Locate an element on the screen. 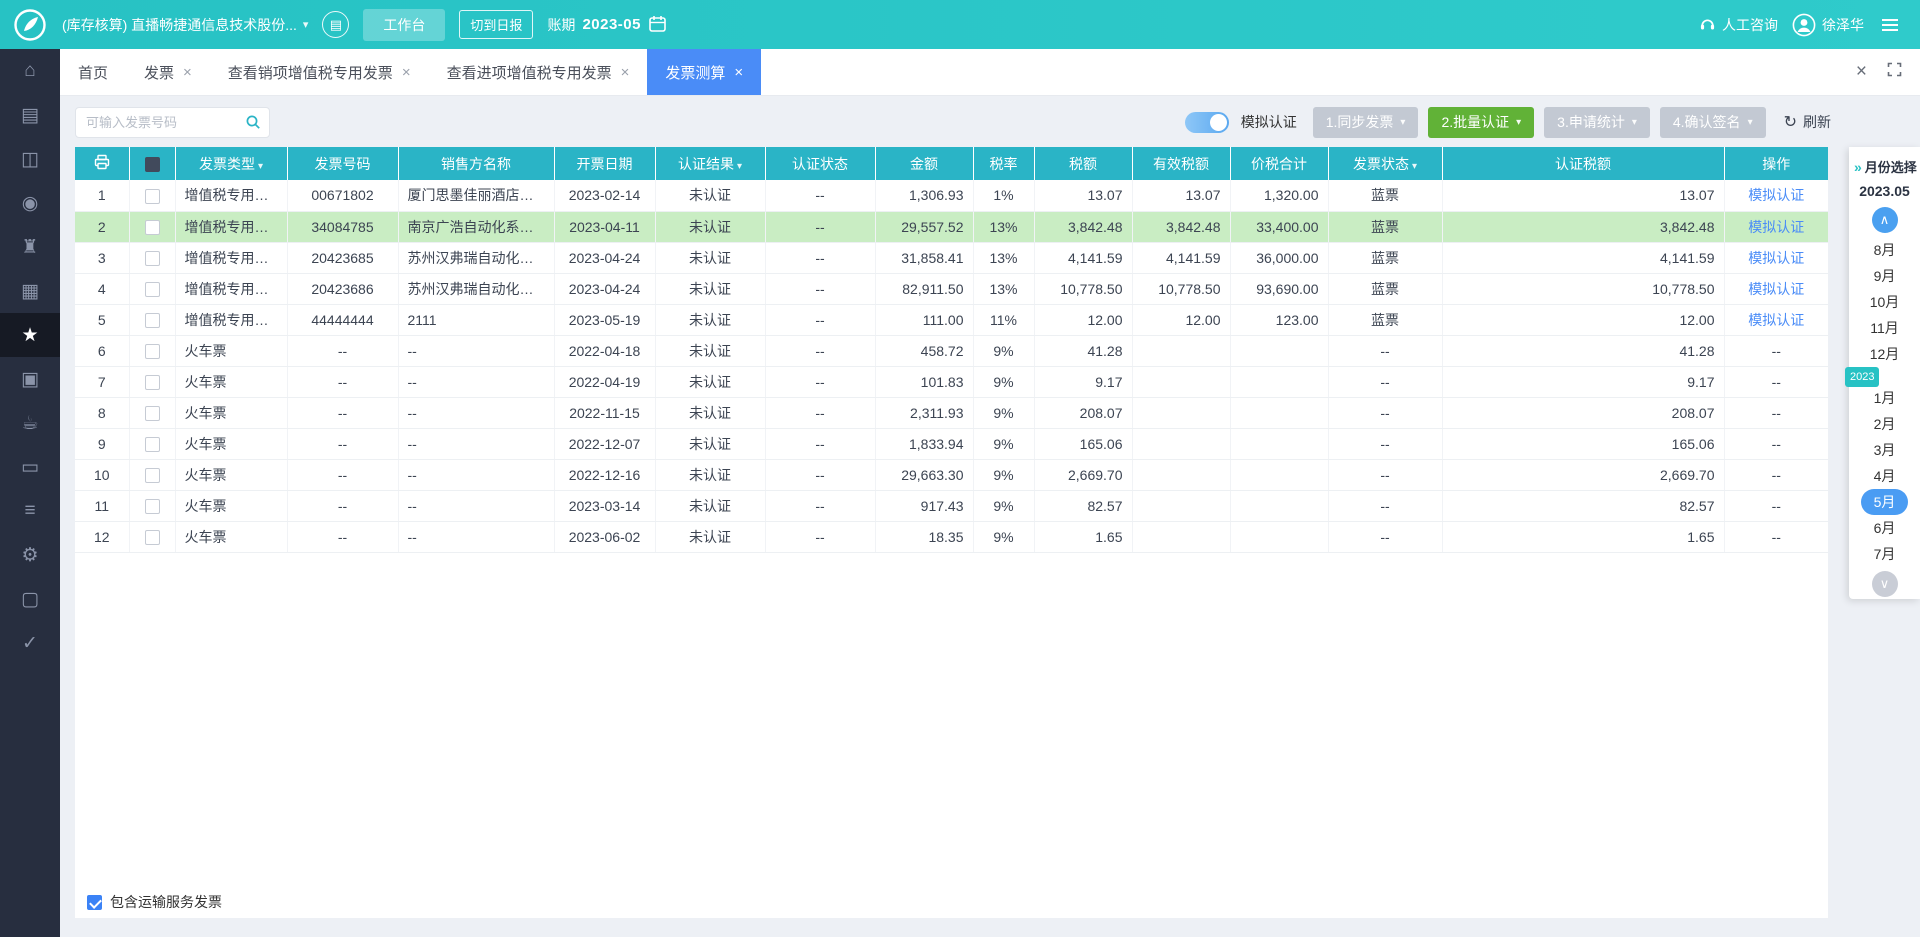 This screenshot has width=1920, height=937. tab-发票测算: 发票测算 × is located at coordinates (704, 72).